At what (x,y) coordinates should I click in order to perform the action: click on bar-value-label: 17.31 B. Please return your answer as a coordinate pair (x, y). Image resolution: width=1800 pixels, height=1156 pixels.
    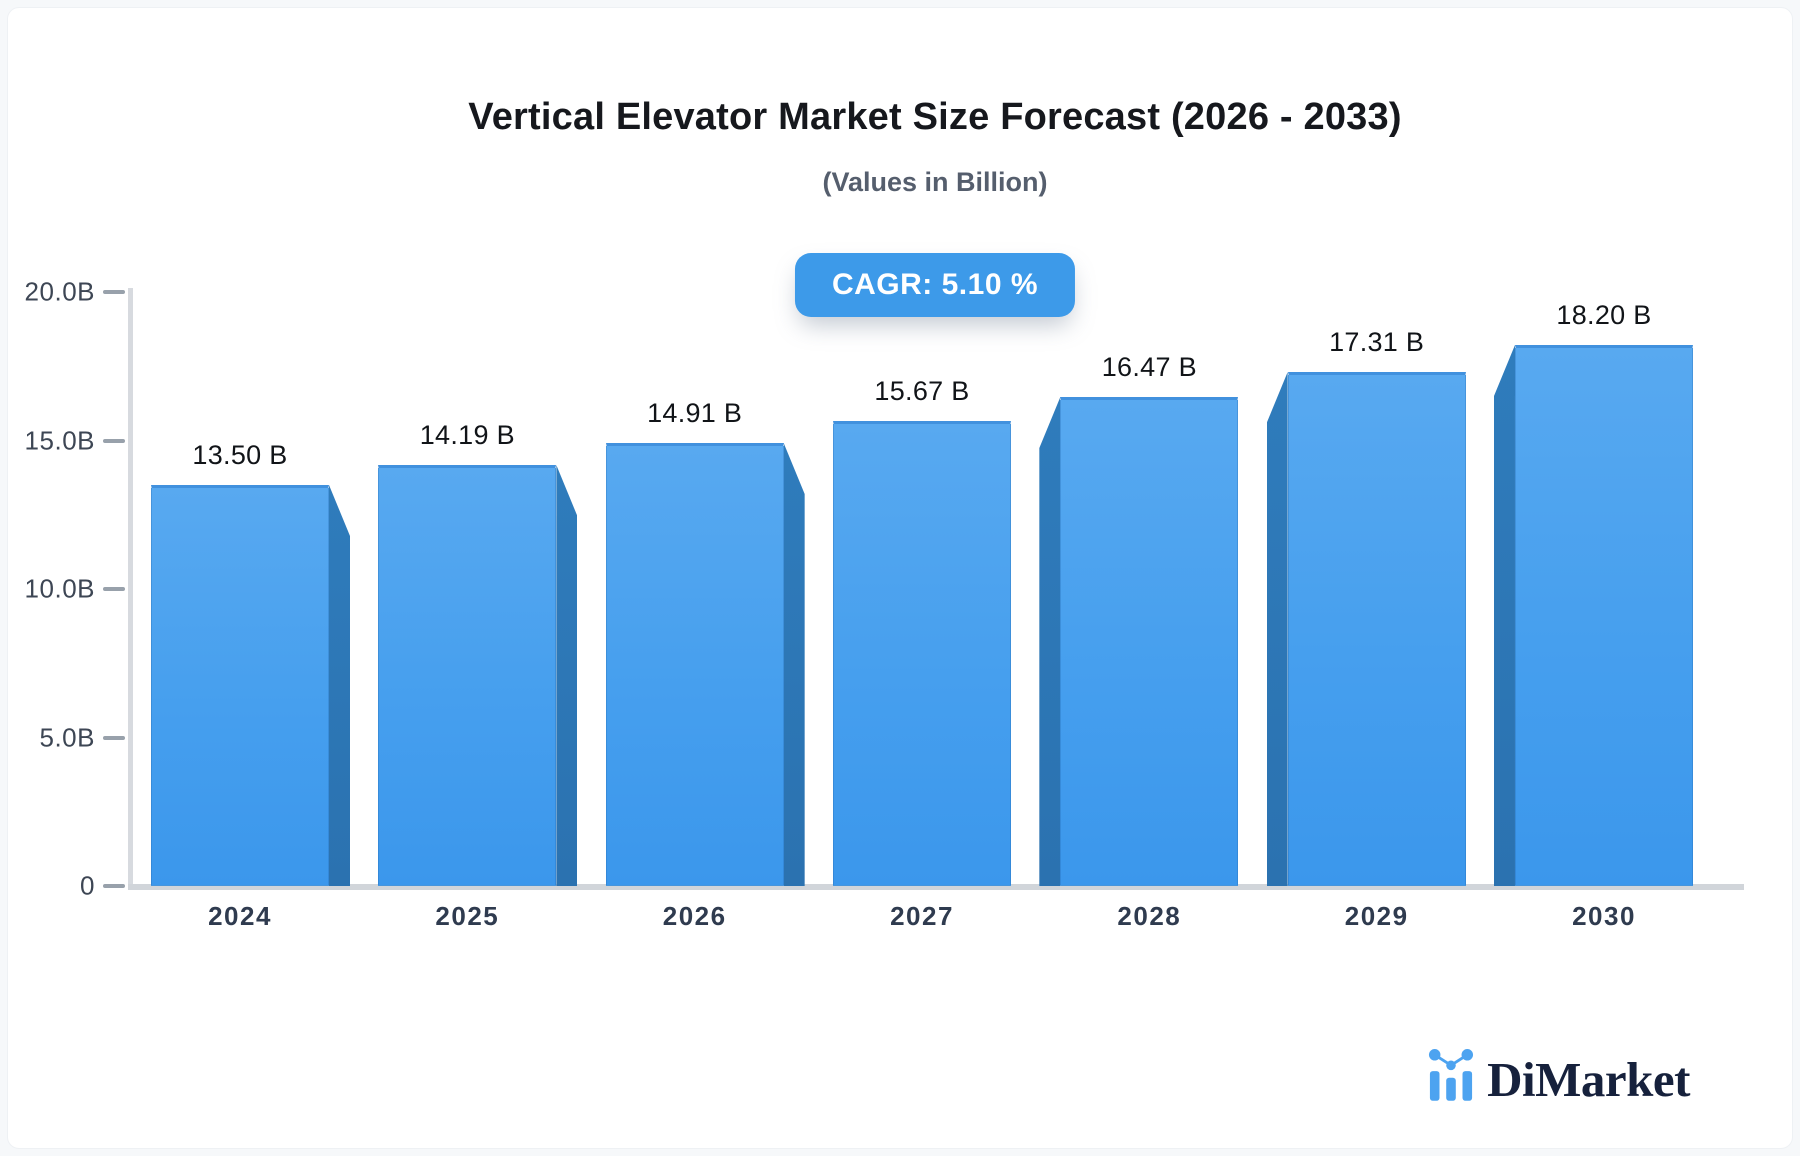
    Looking at the image, I should click on (1377, 342).